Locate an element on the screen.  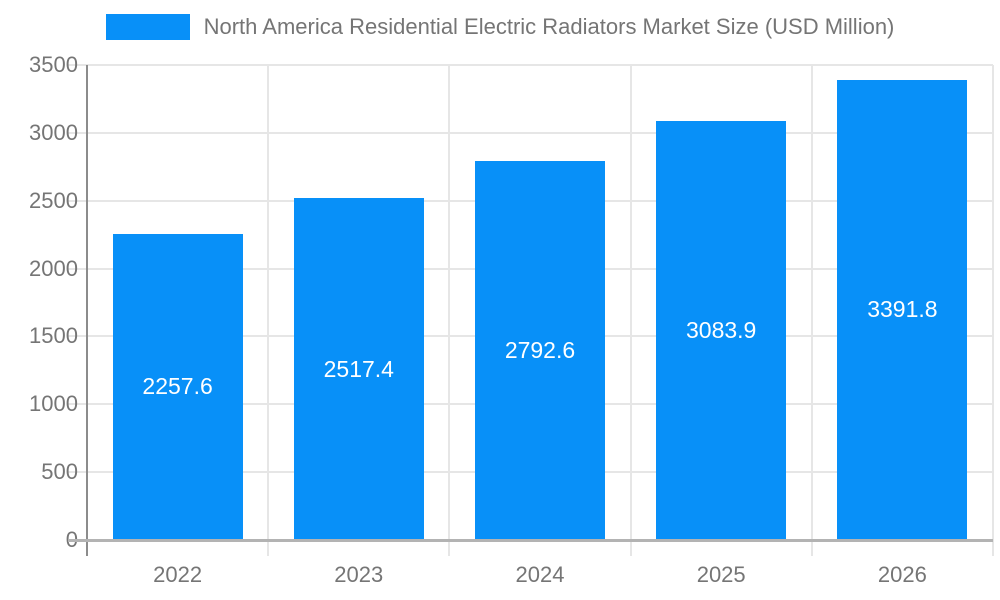
legend-swatch is located at coordinates (147, 27).